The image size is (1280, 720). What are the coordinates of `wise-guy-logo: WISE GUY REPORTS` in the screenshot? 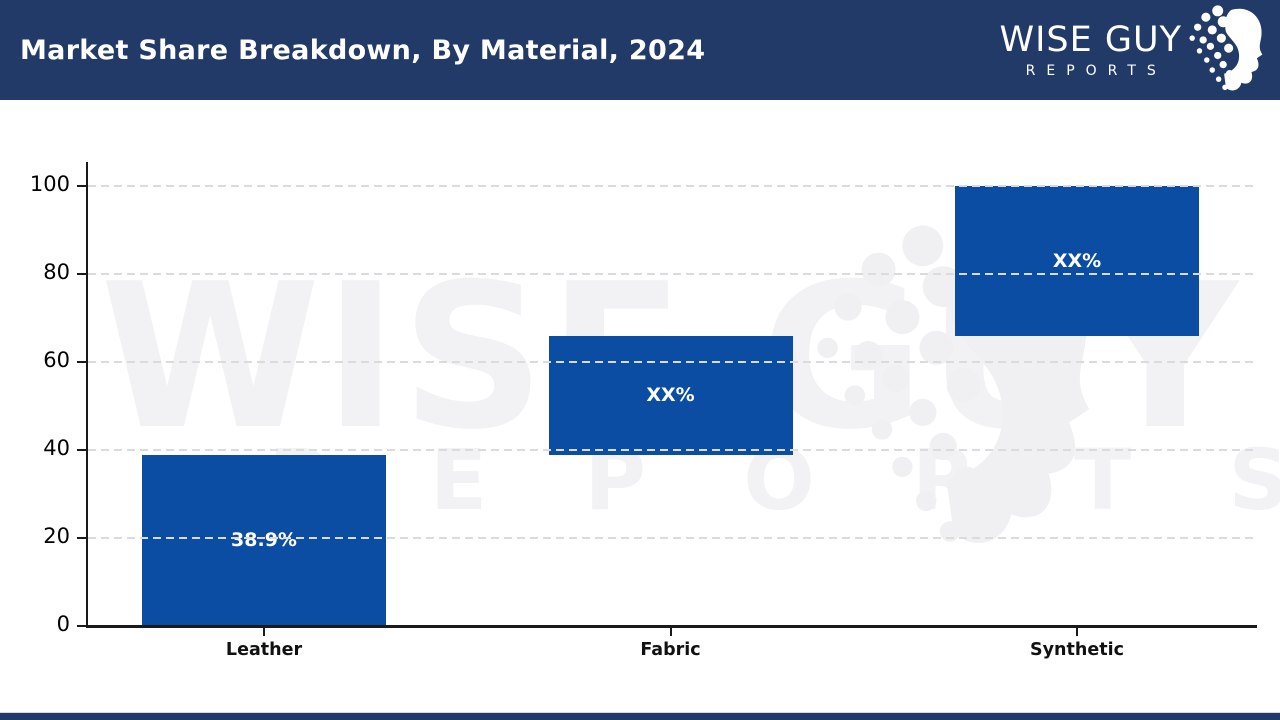 It's located at (1139, 50).